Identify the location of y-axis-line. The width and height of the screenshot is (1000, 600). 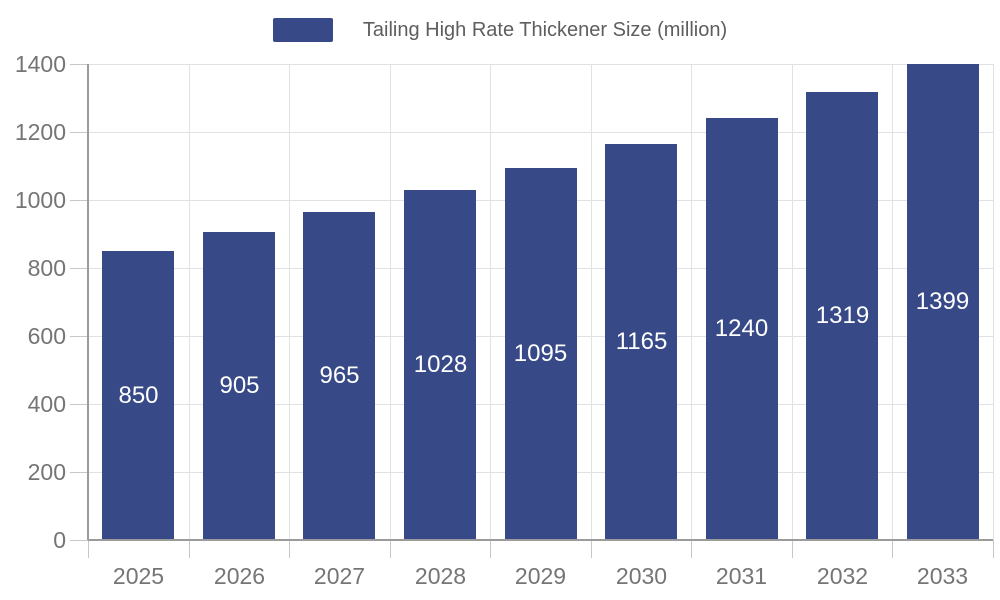
(88, 302).